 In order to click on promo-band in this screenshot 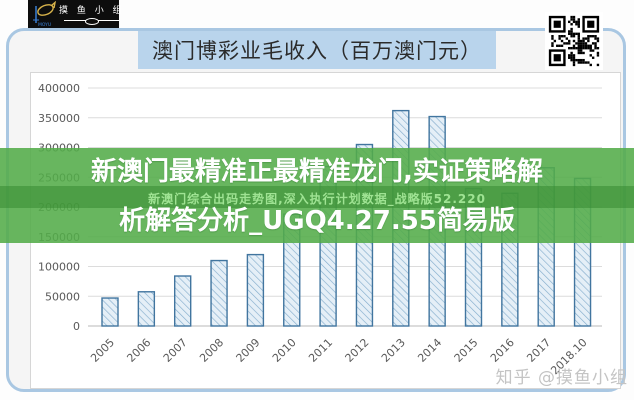, I will do `click(317, 197)`.